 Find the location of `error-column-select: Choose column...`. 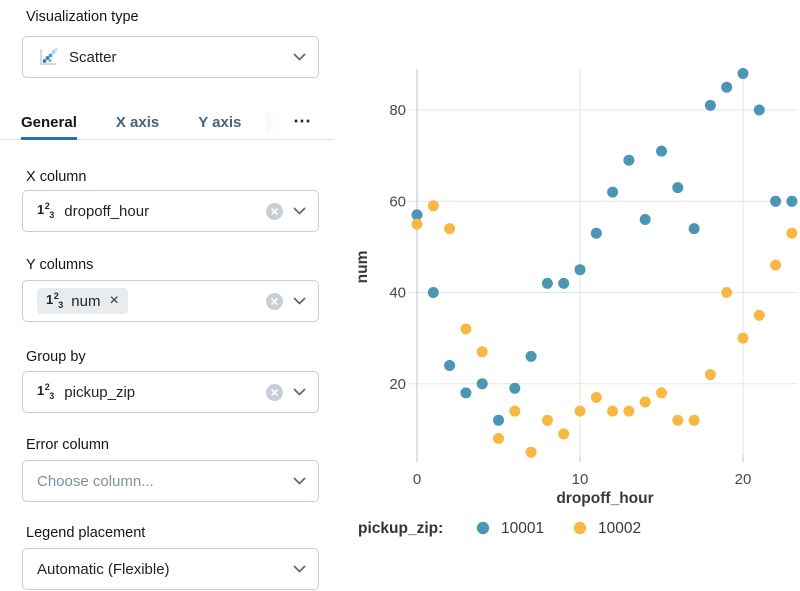

error-column-select: Choose column... is located at coordinates (170, 481).